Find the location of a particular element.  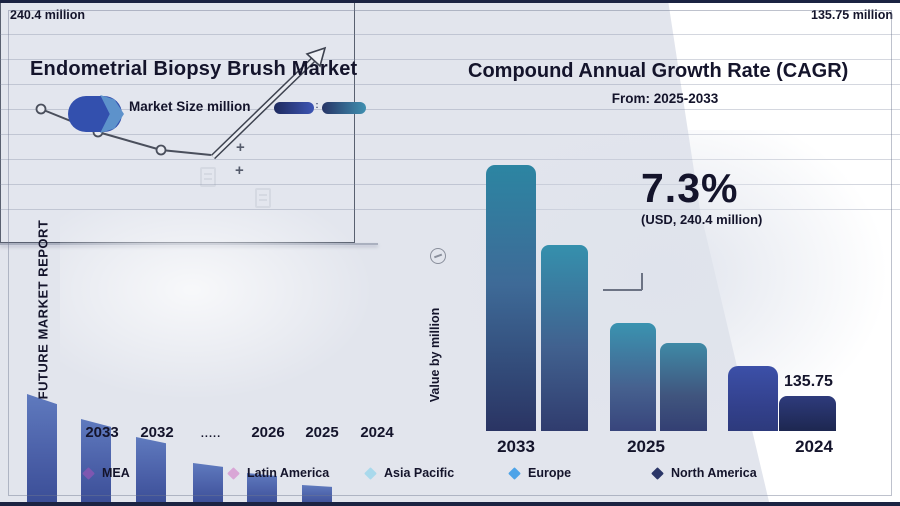

bar-2025 is located at coordinates (262, 489).